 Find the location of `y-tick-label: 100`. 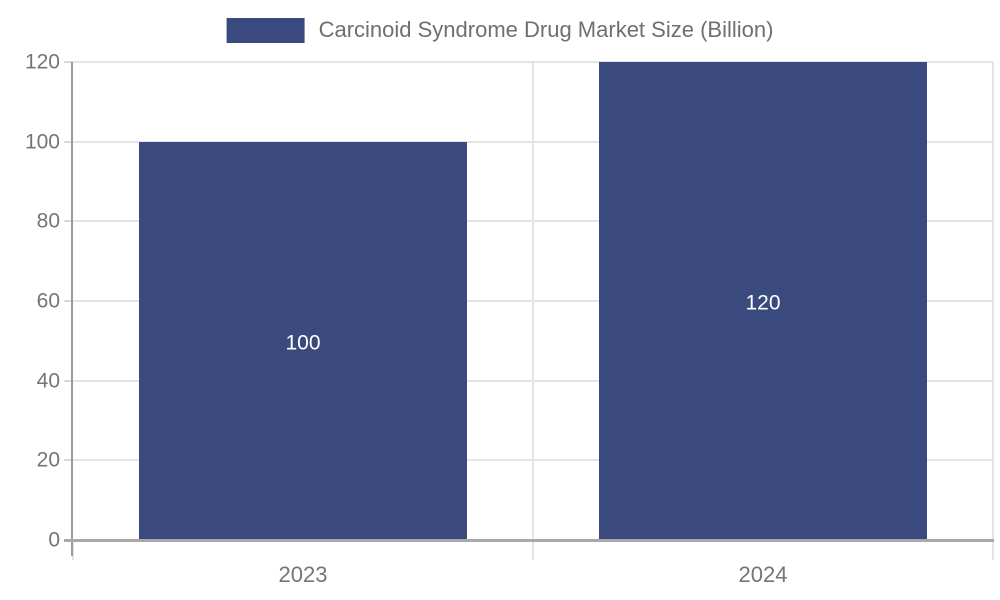

y-tick-label: 100 is located at coordinates (42, 142).